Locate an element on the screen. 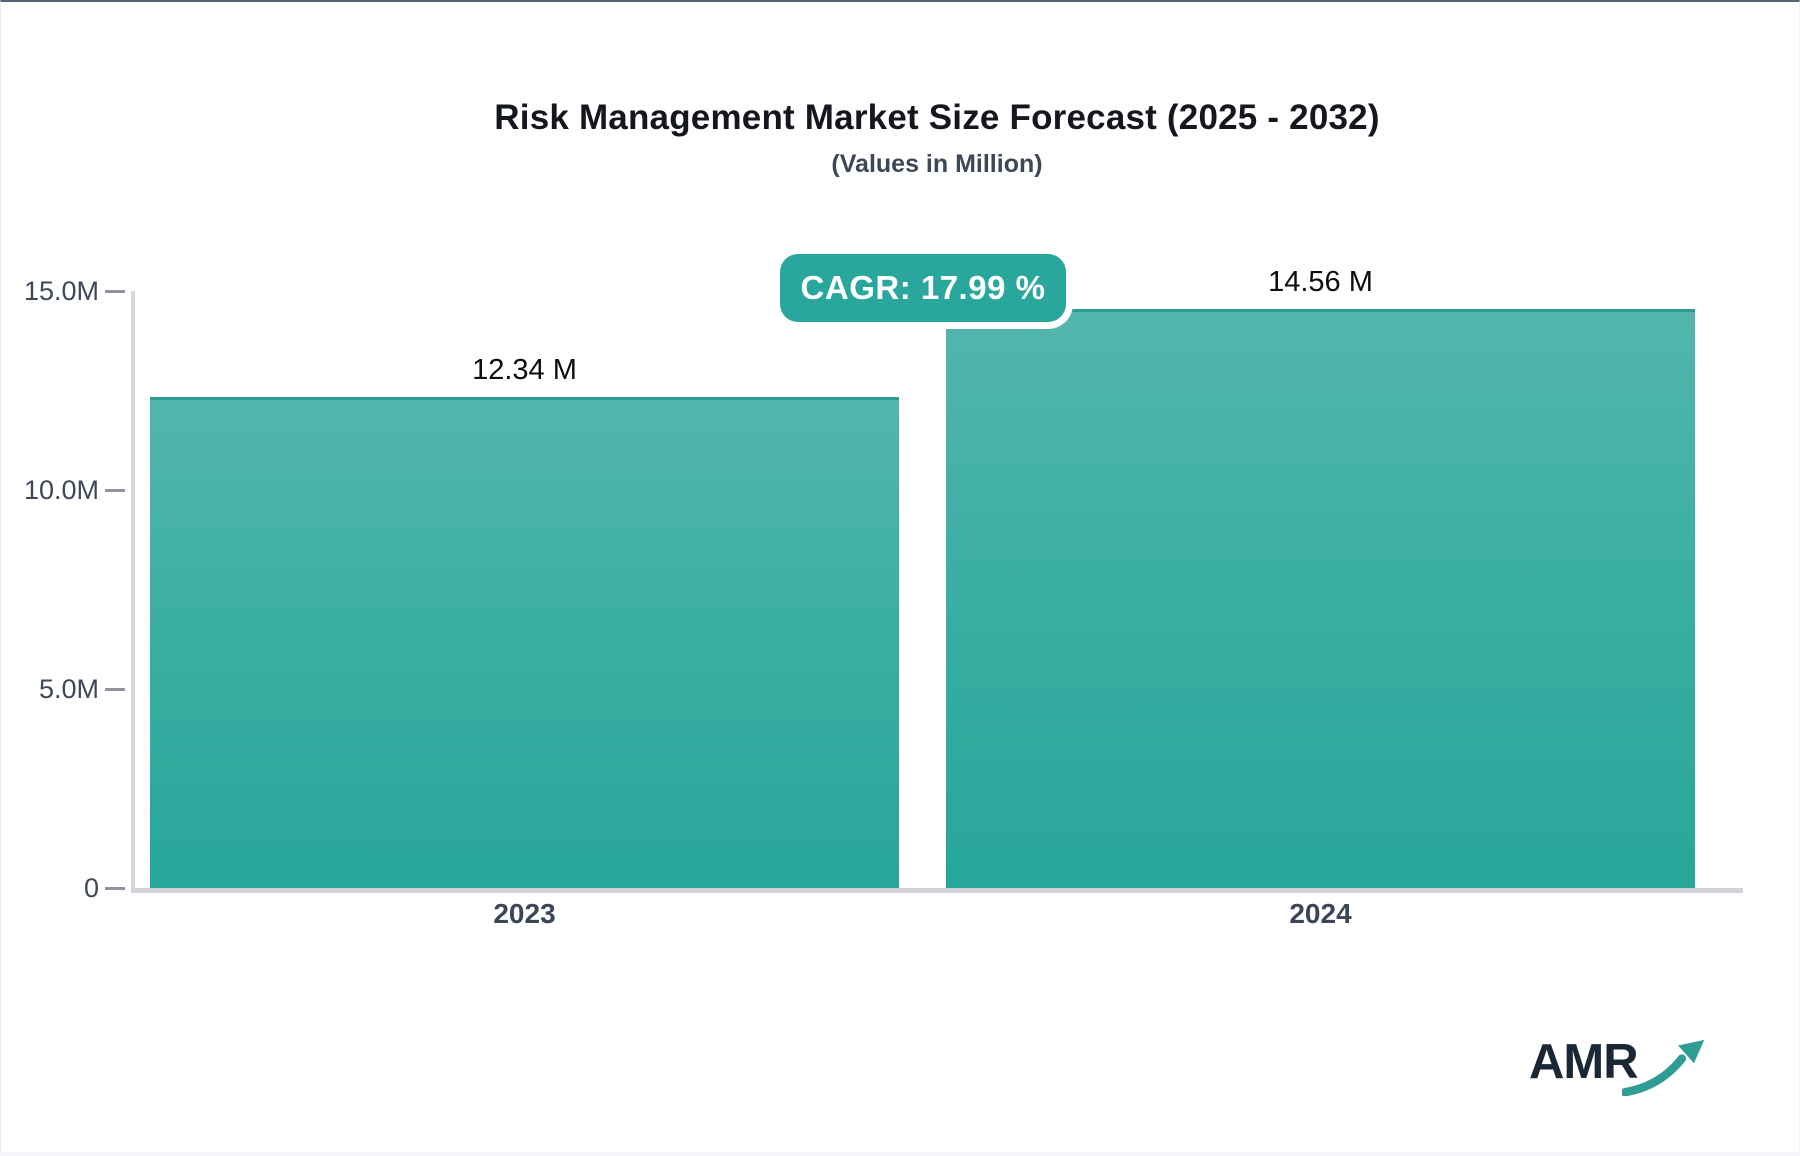  y-tick-label: 5.0M is located at coordinates (68, 689).